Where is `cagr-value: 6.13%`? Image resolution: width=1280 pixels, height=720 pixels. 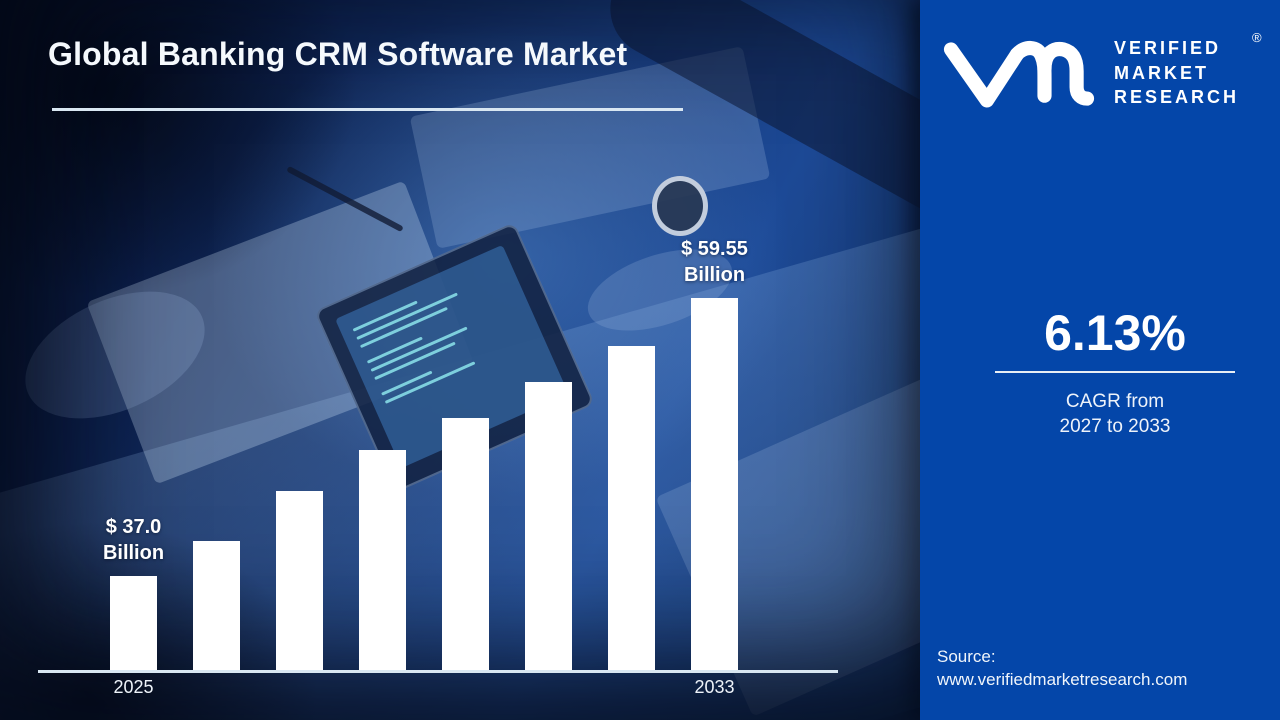 cagr-value: 6.13% is located at coordinates (1115, 333).